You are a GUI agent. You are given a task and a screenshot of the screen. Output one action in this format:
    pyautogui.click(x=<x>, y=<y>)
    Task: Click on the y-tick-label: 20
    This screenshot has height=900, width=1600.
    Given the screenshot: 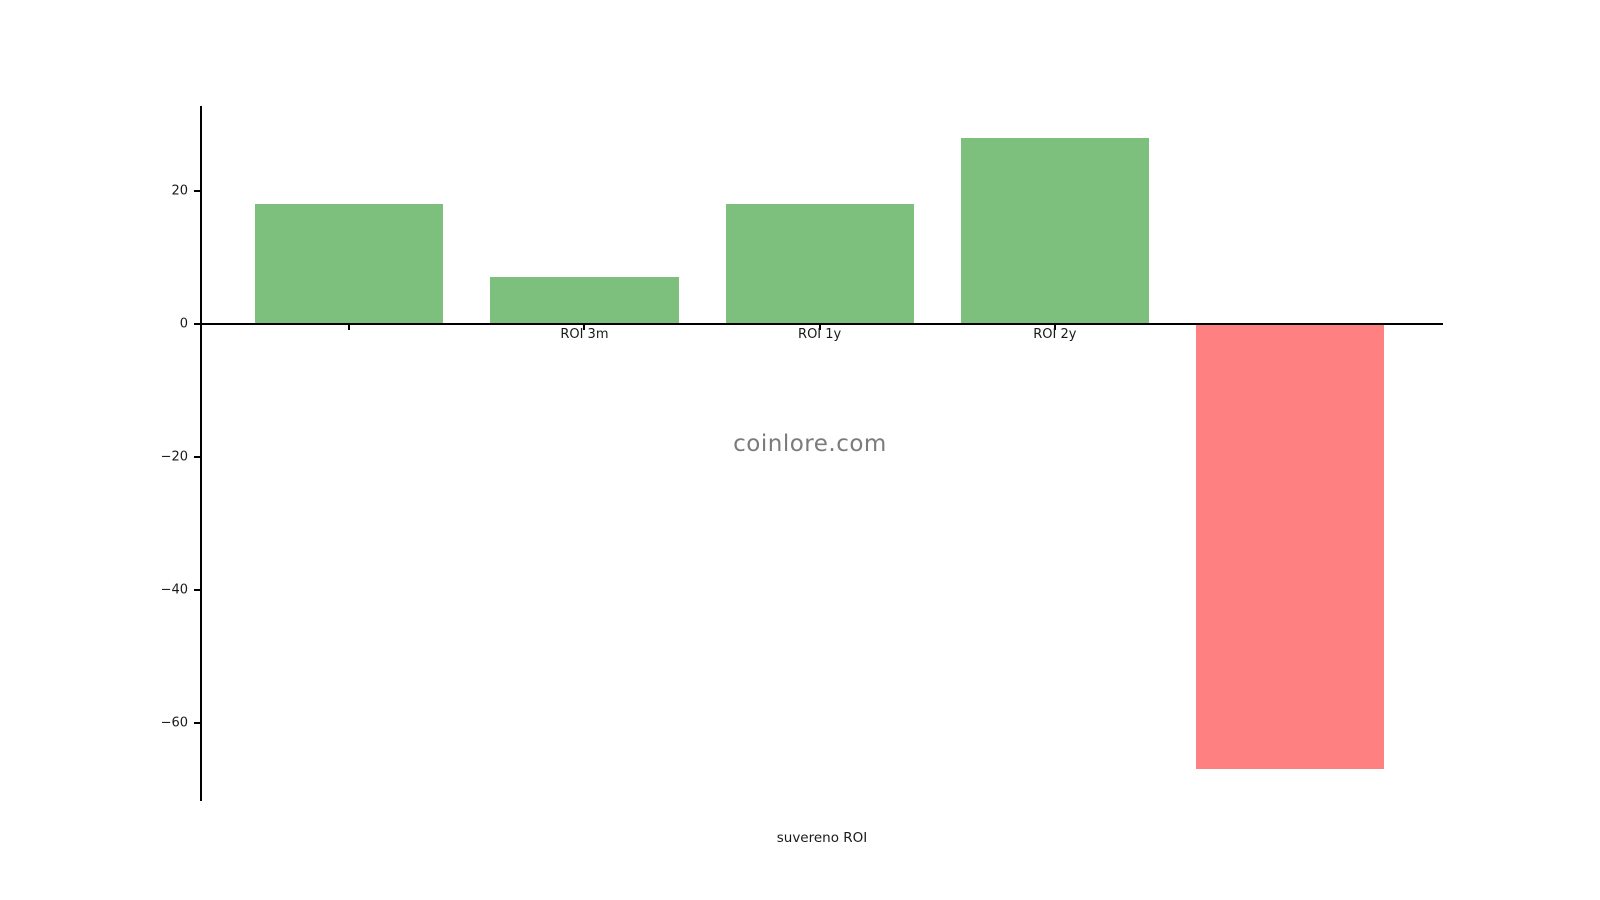 What is the action you would take?
    pyautogui.click(x=179, y=191)
    